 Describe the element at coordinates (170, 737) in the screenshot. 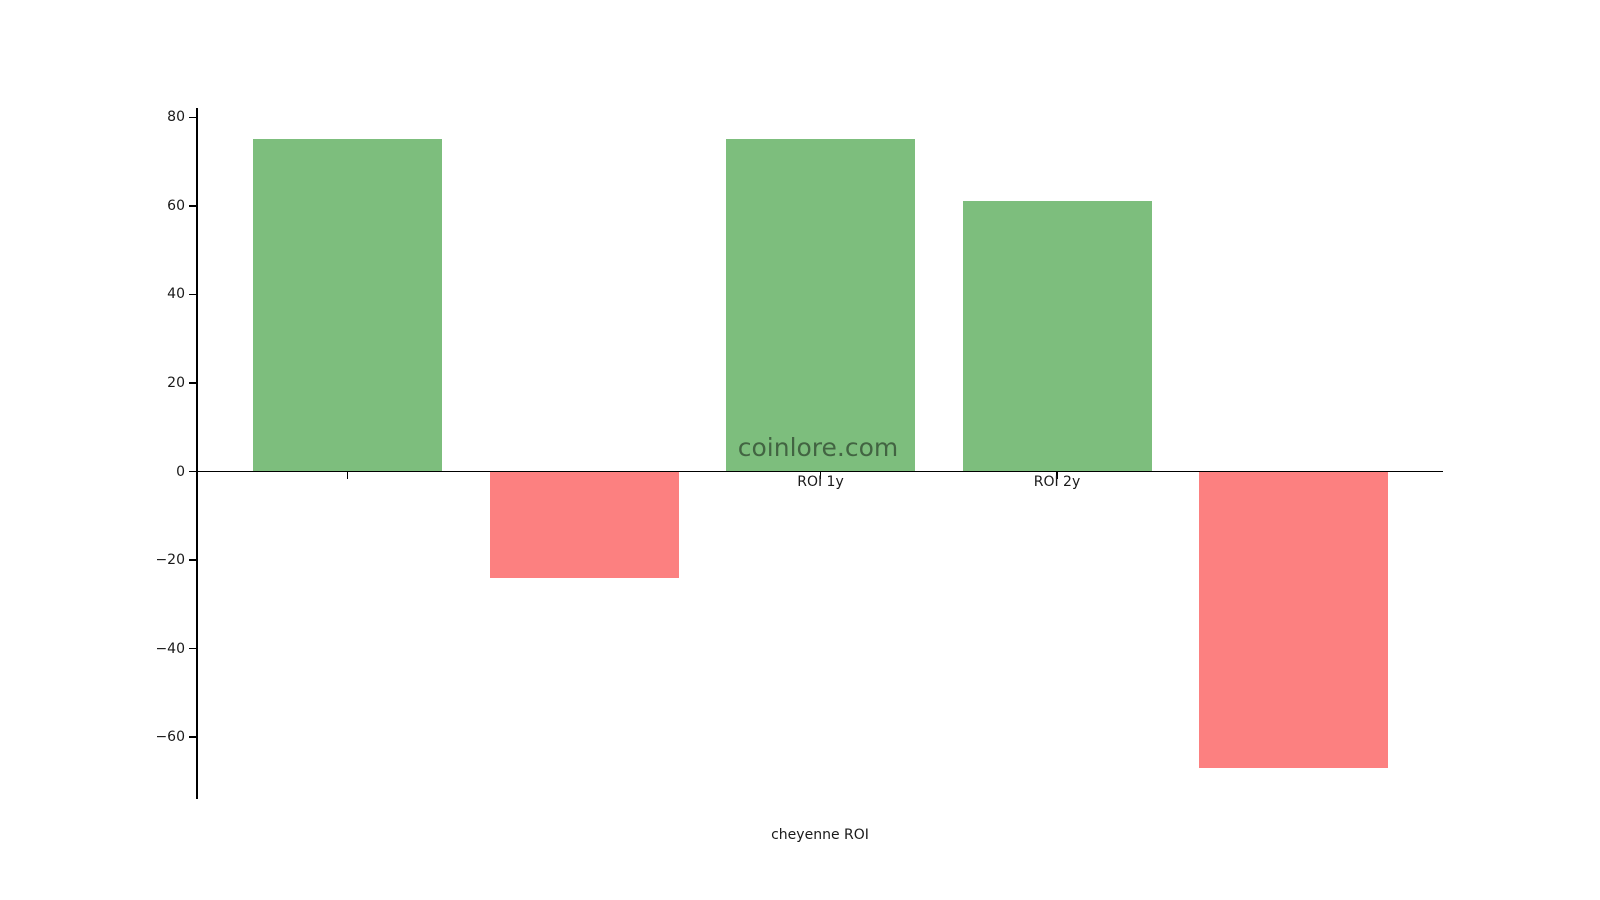

I see `y-tick-label: −60` at that location.